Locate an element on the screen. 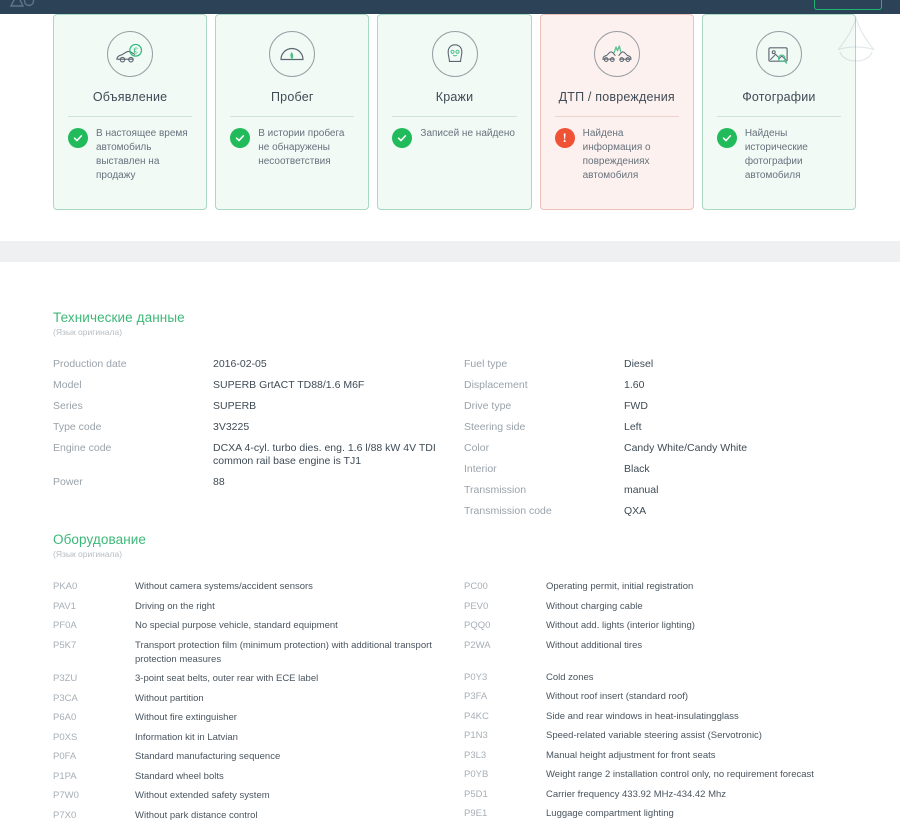  technical-row: Model SUPERB GrtACT TD88/1.6 M6F is located at coordinates (253, 385).